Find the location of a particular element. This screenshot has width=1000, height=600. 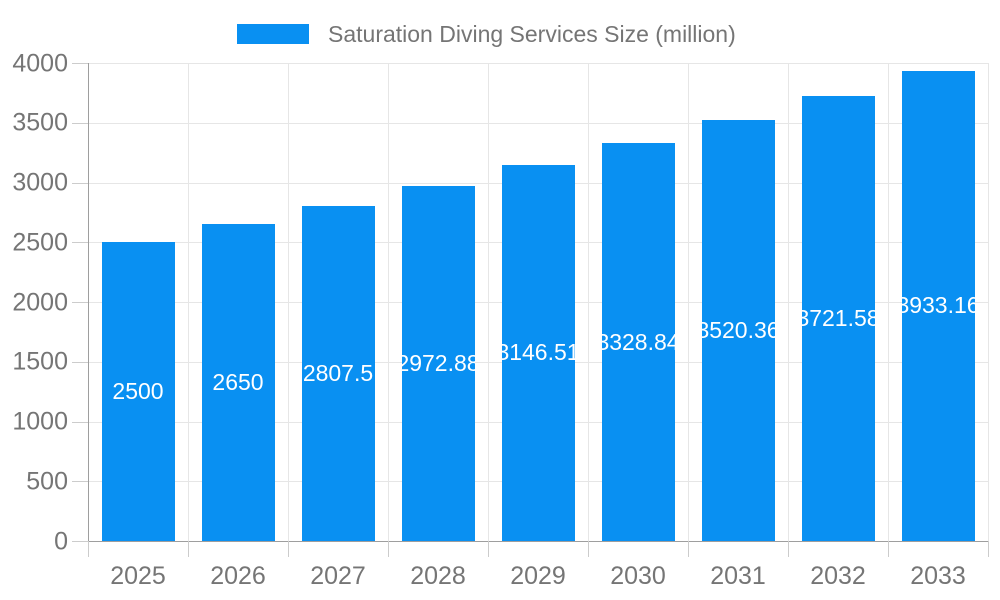

y-tick-label: 500 is located at coordinates (47, 481).